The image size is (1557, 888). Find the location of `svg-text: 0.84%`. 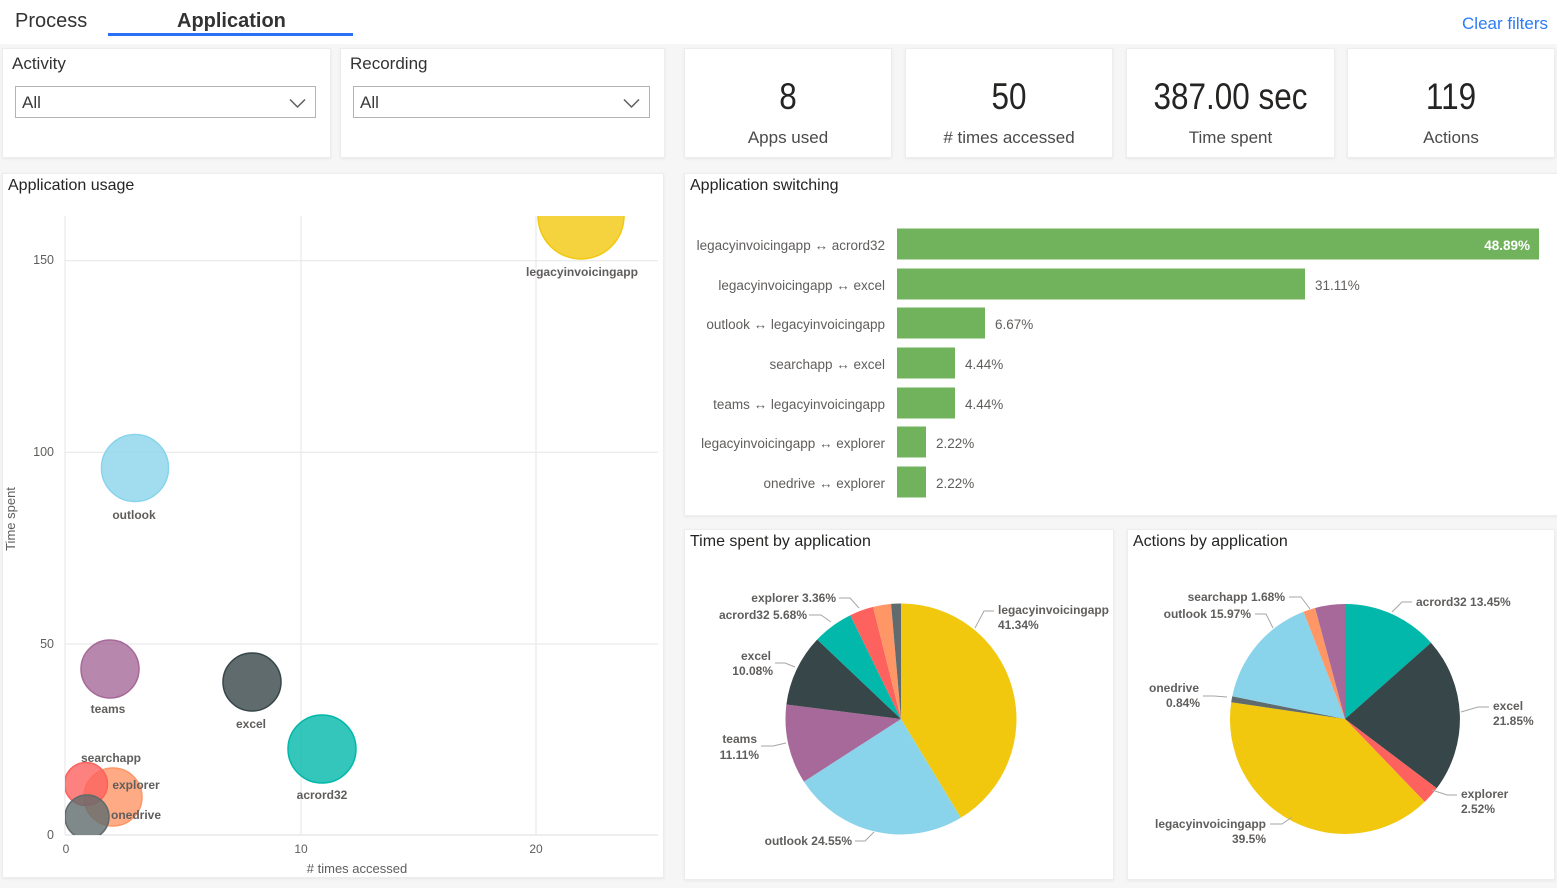

svg-text: 0.84% is located at coordinates (1183, 703).